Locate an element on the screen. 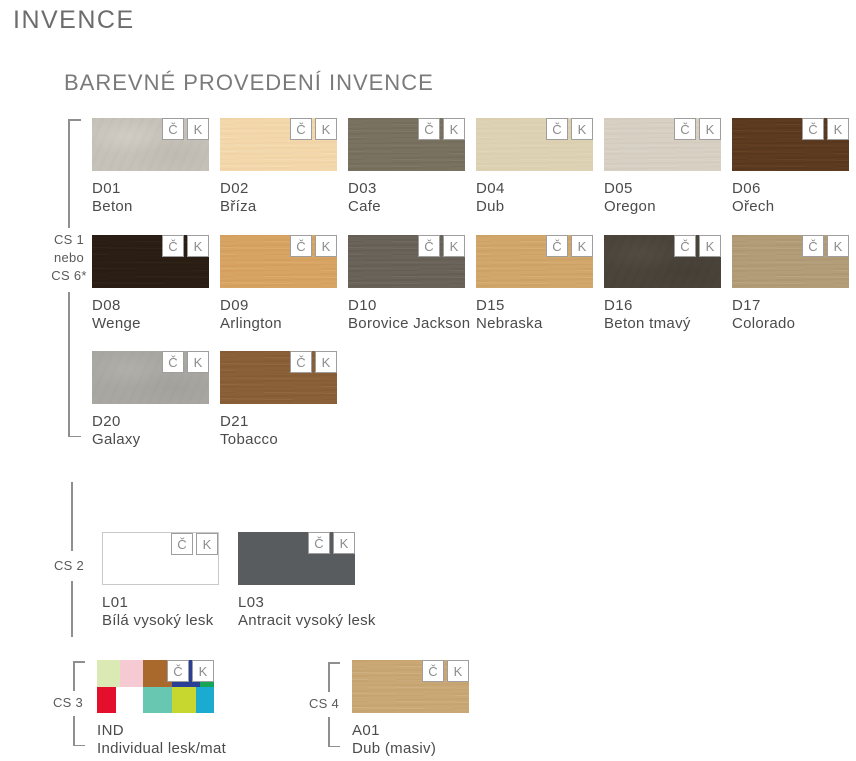 This screenshot has height=761, width=856. swatch-code: D01 is located at coordinates (106, 188).